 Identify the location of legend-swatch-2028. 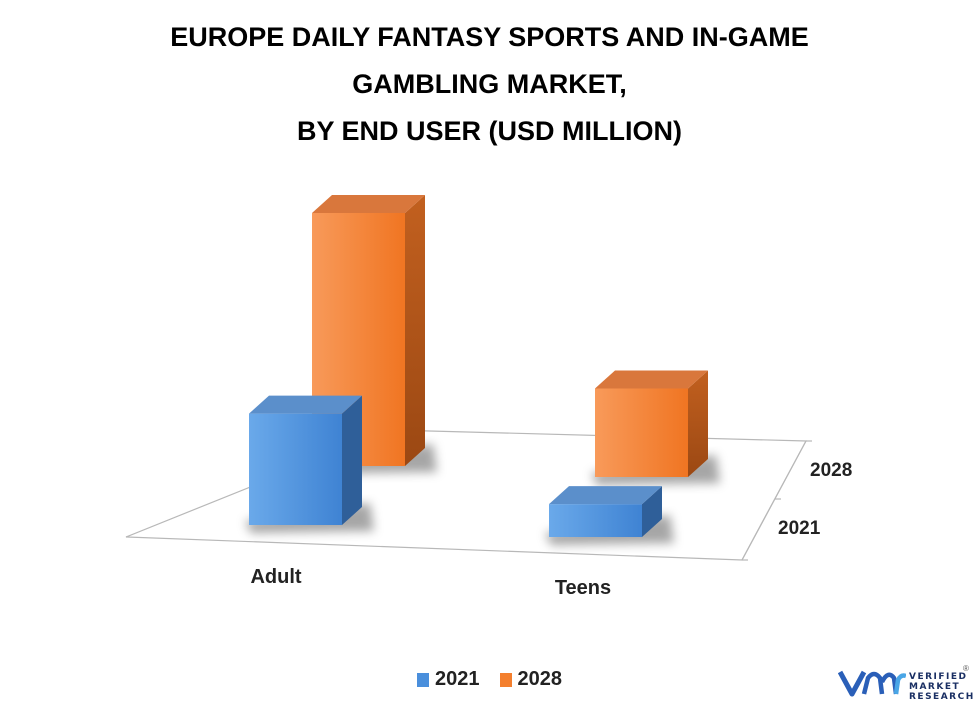
(505, 679).